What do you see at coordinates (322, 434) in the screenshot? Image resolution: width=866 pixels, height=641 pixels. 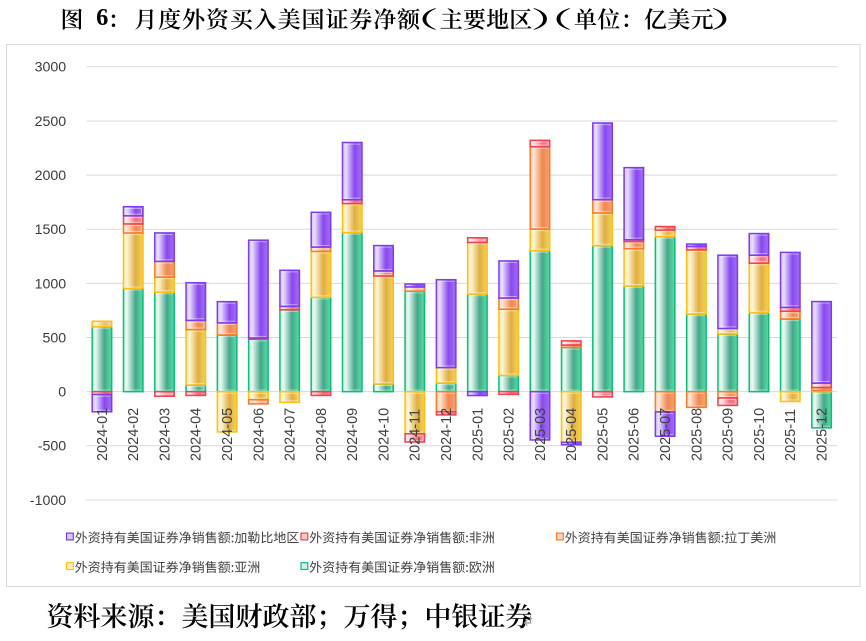 I see `svg-text: 2024-08` at bounding box center [322, 434].